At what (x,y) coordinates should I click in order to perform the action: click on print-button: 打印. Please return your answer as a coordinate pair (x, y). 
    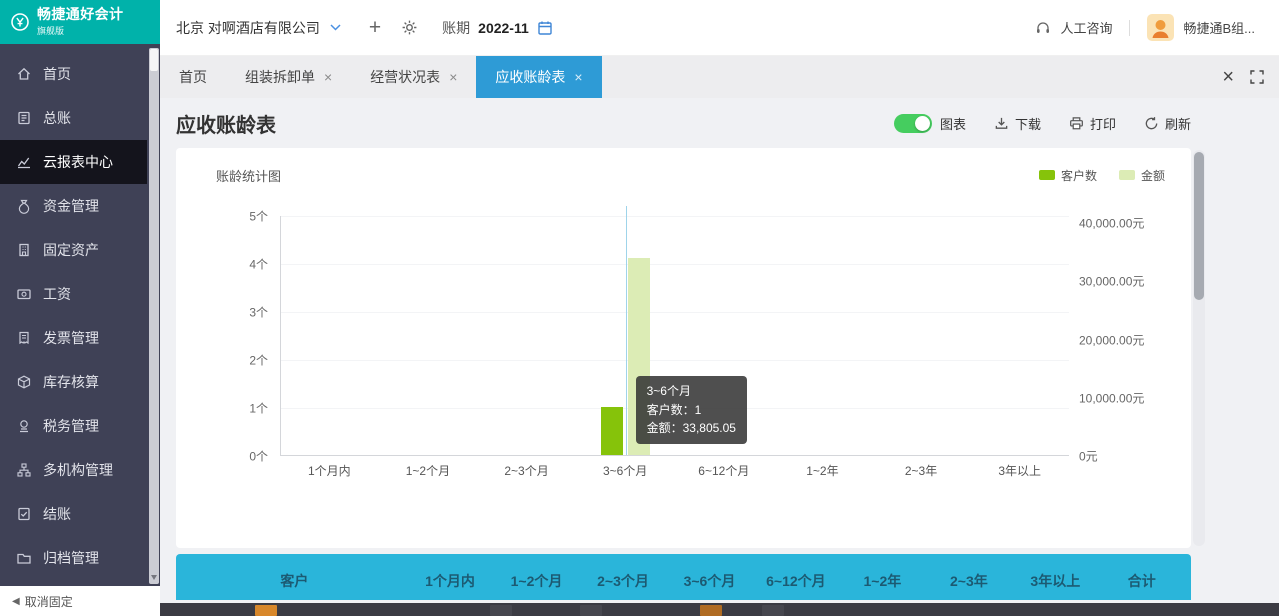
    Looking at the image, I should click on (1092, 123).